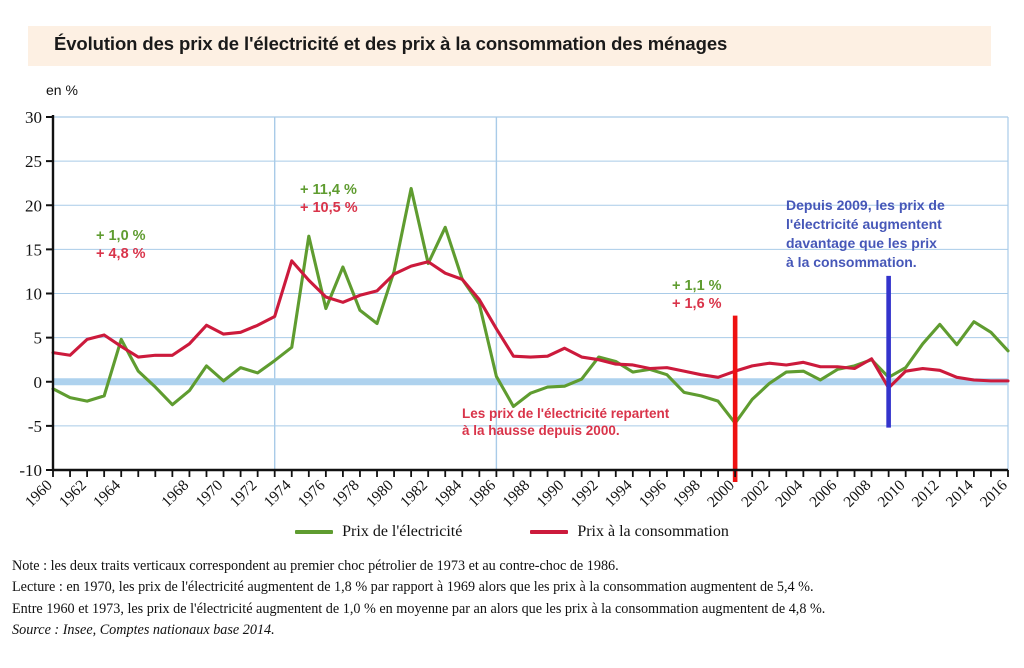  Describe the element at coordinates (892, 494) in the screenshot. I see `x-tick-label: 2010` at that location.